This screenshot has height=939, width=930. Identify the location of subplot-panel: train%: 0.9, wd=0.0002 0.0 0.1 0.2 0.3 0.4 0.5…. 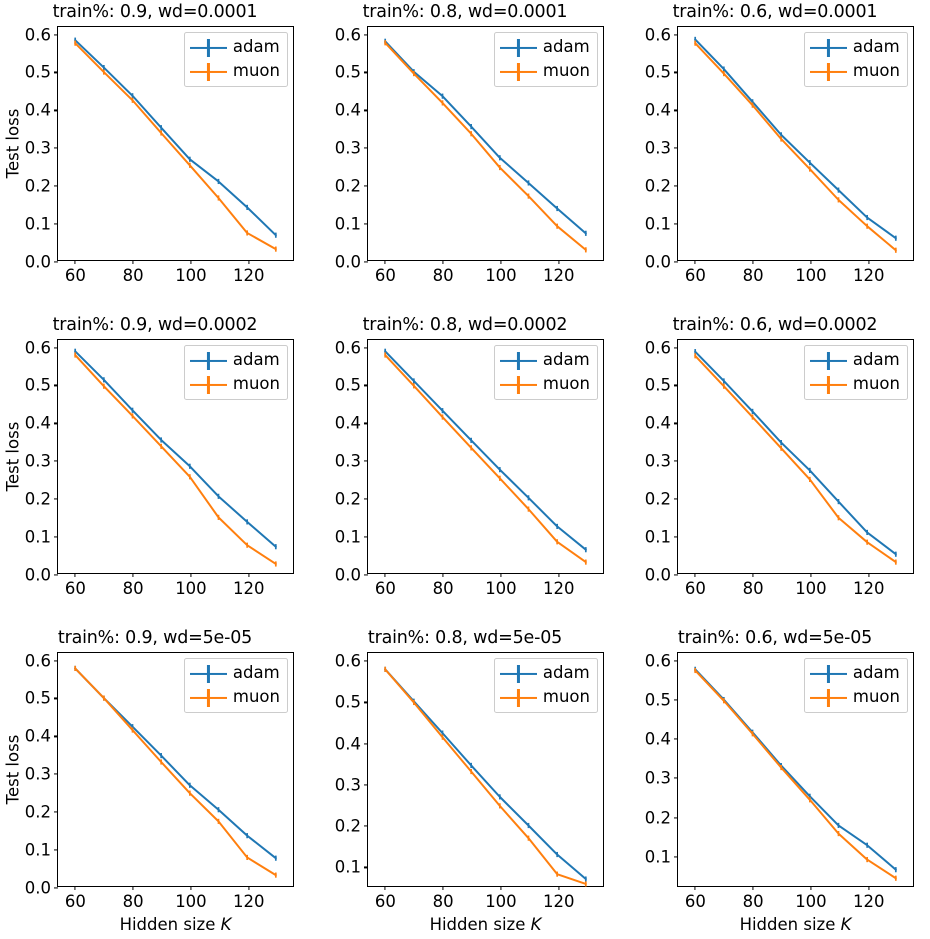
(155, 469).